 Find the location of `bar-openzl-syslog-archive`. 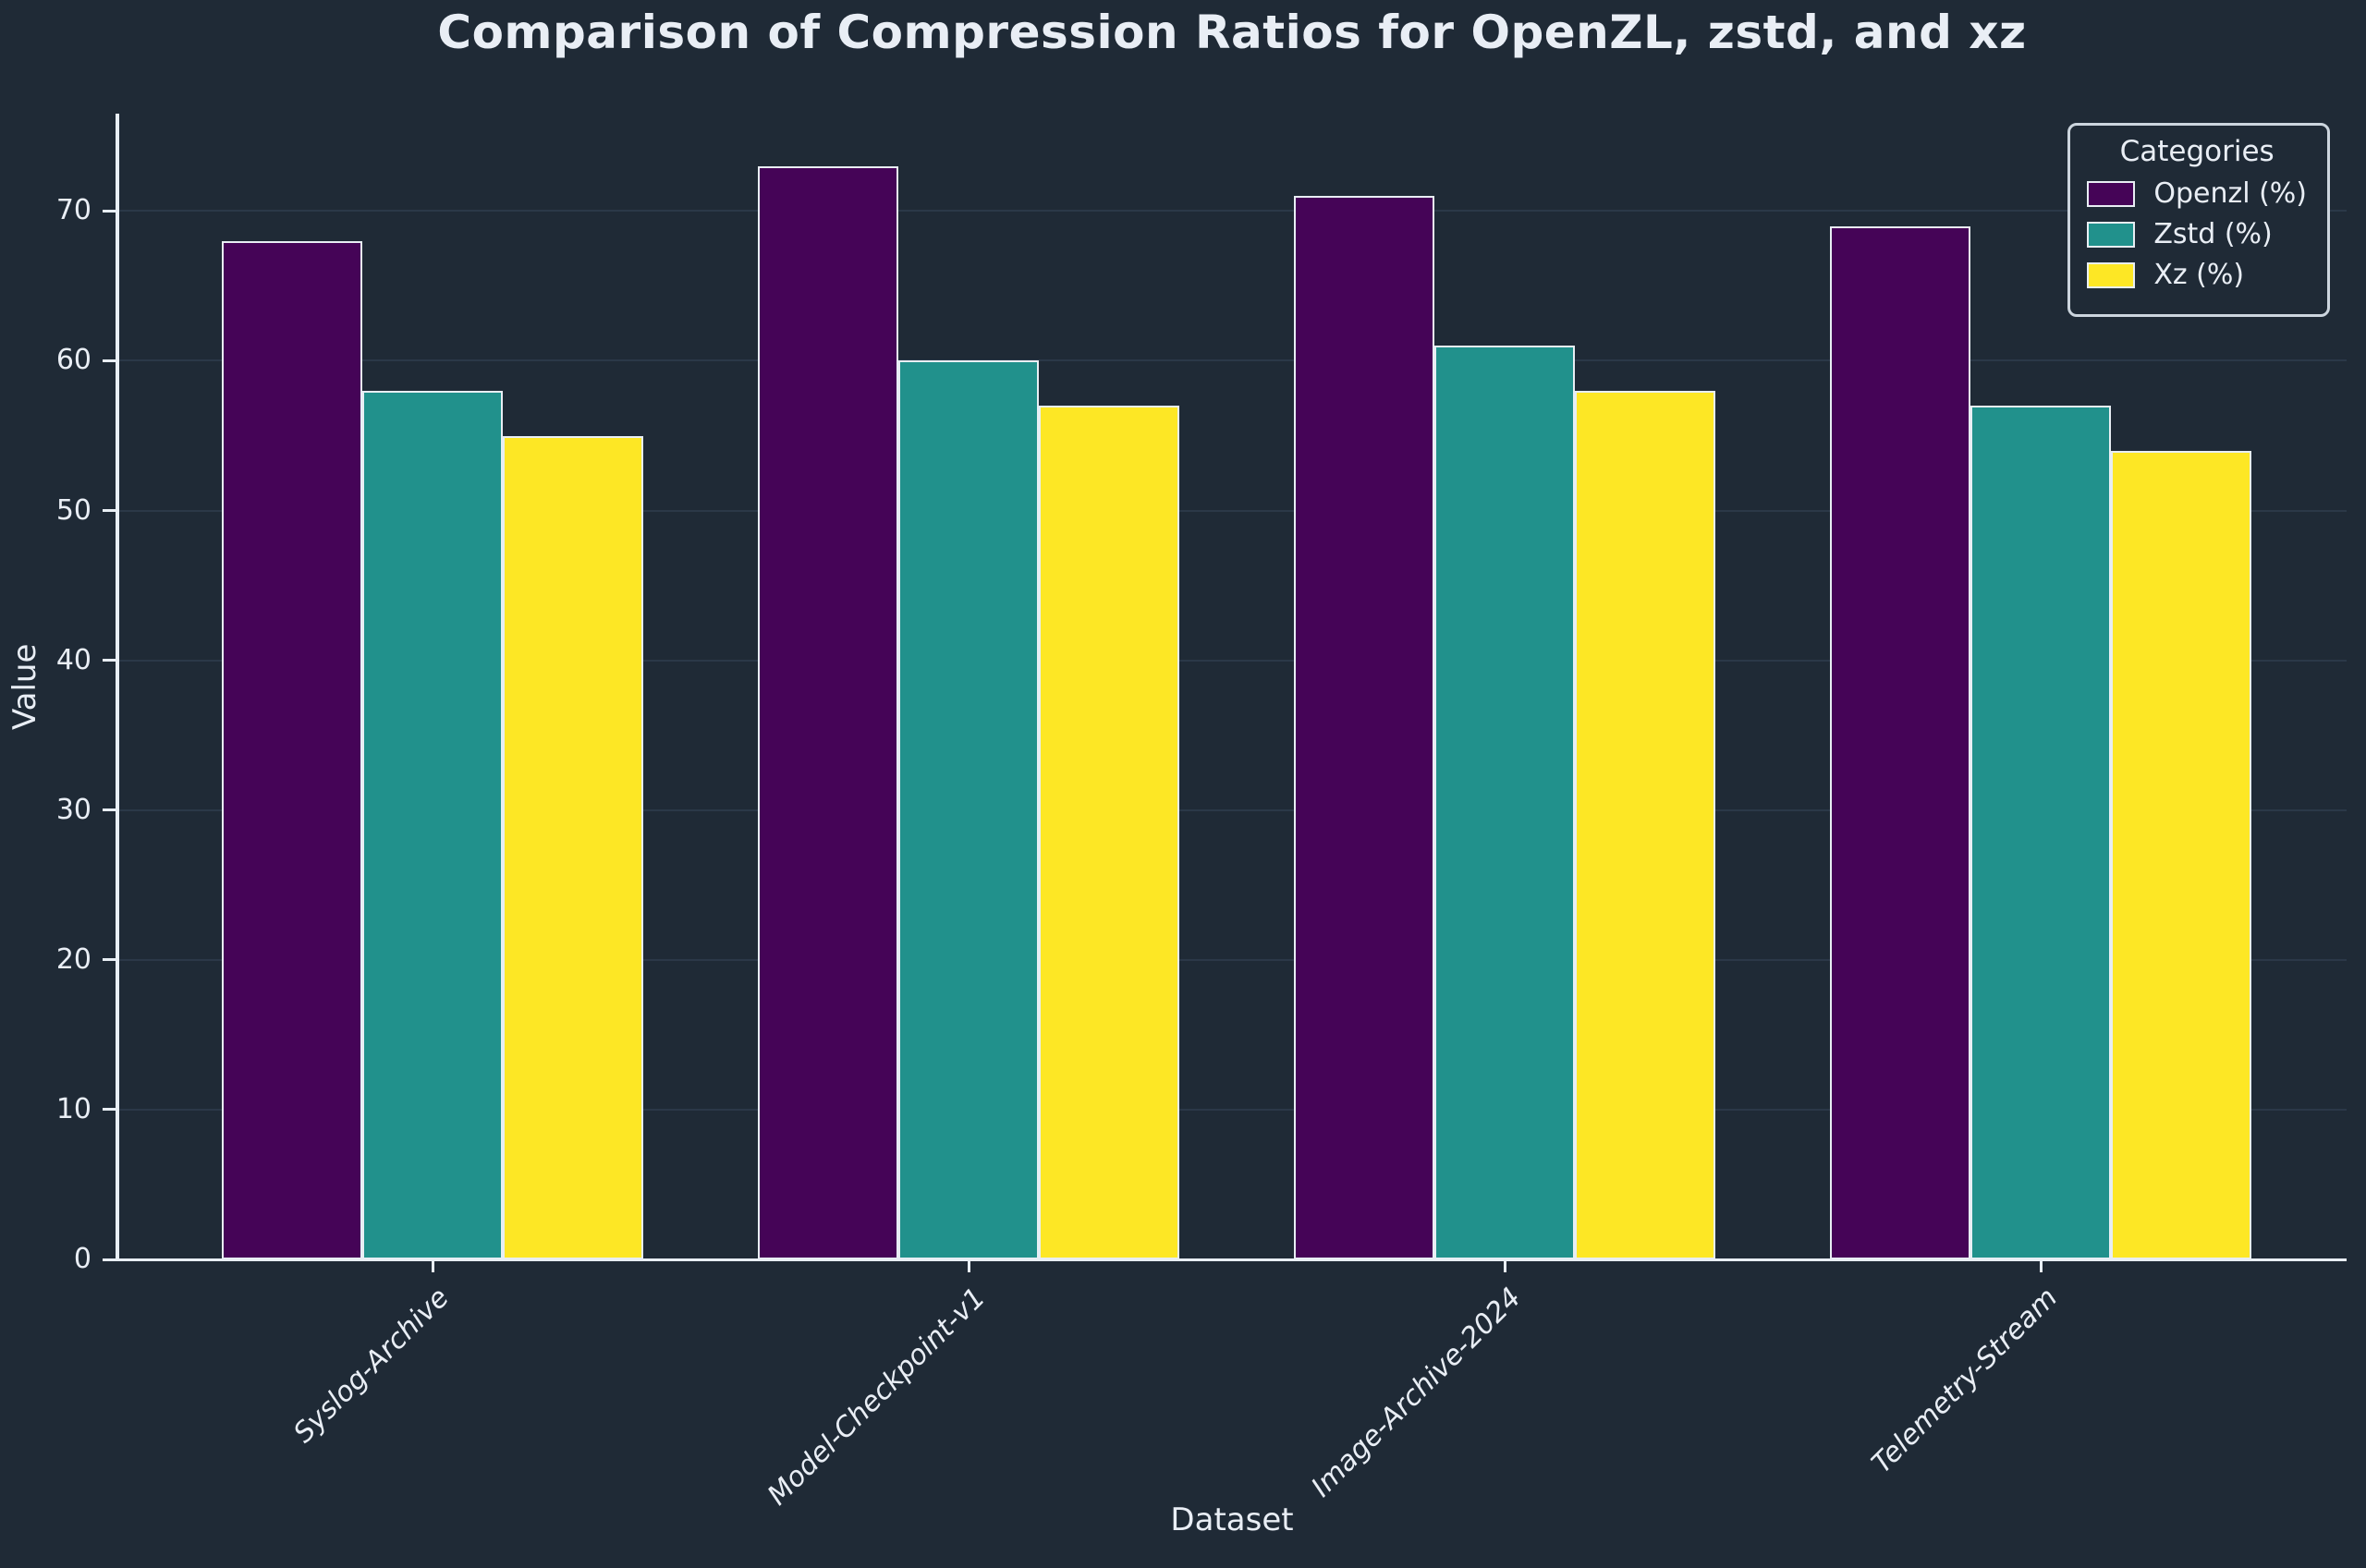

bar-openzl-syslog-archive is located at coordinates (292, 749).